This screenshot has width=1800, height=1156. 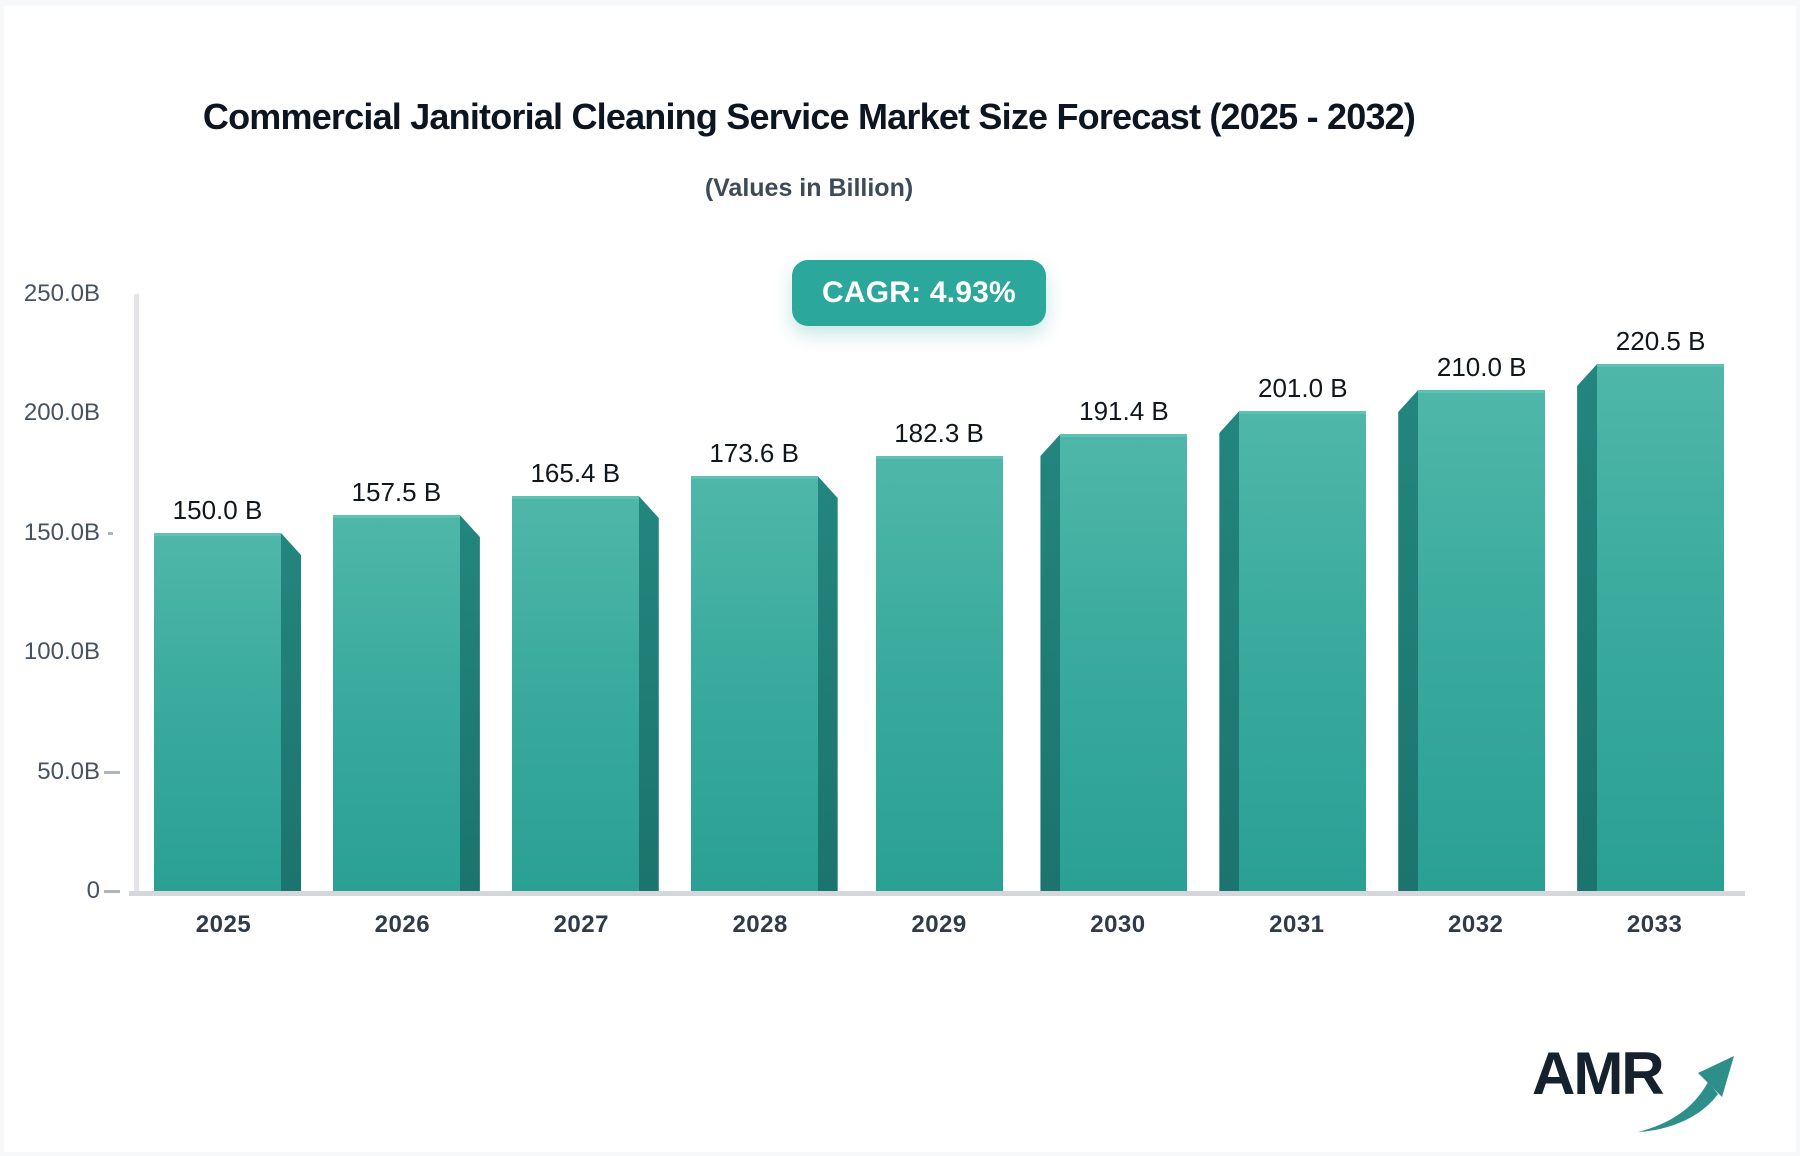 I want to click on x-axis-baseline, so click(x=937, y=893).